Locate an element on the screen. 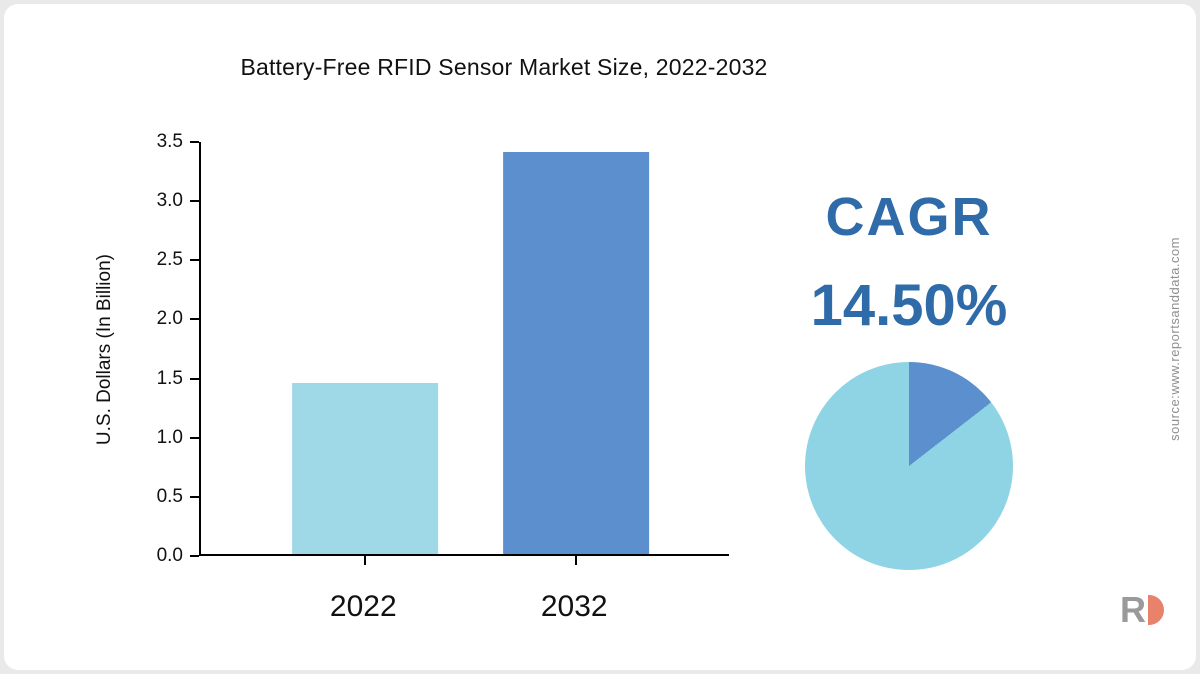  bar-2032 is located at coordinates (576, 352).